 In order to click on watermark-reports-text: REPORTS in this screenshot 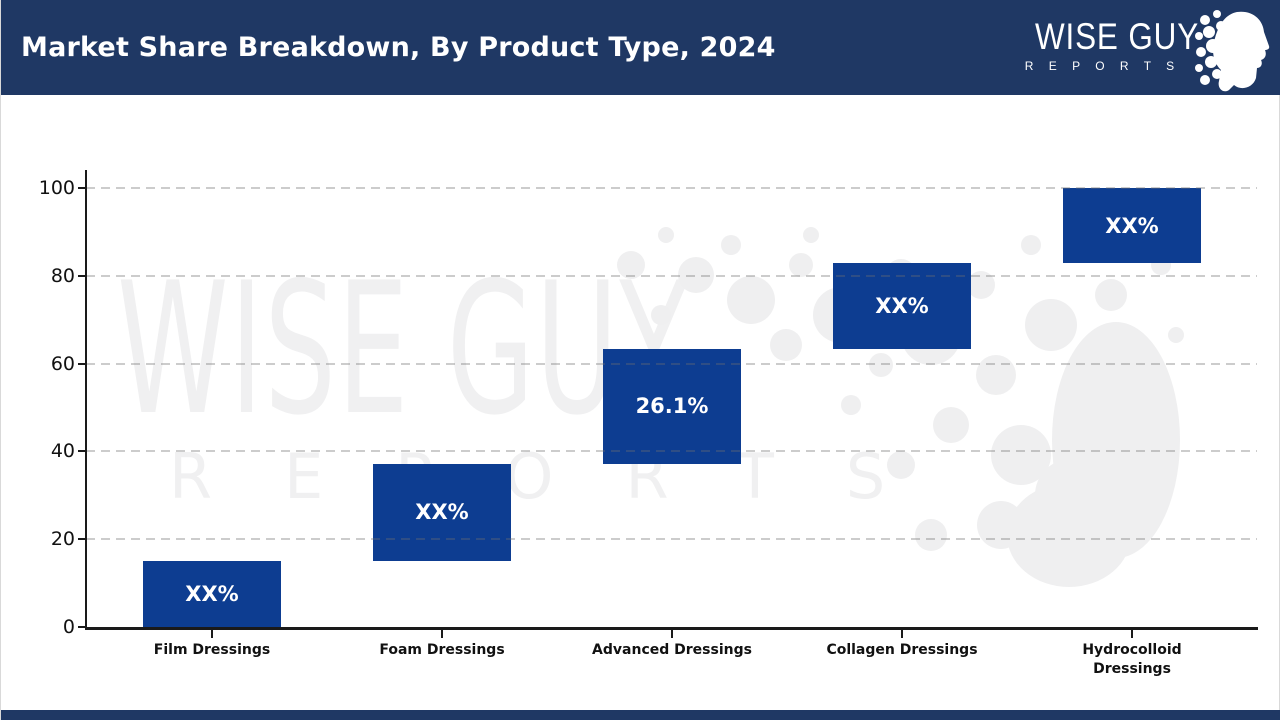, I will do `click(563, 476)`.